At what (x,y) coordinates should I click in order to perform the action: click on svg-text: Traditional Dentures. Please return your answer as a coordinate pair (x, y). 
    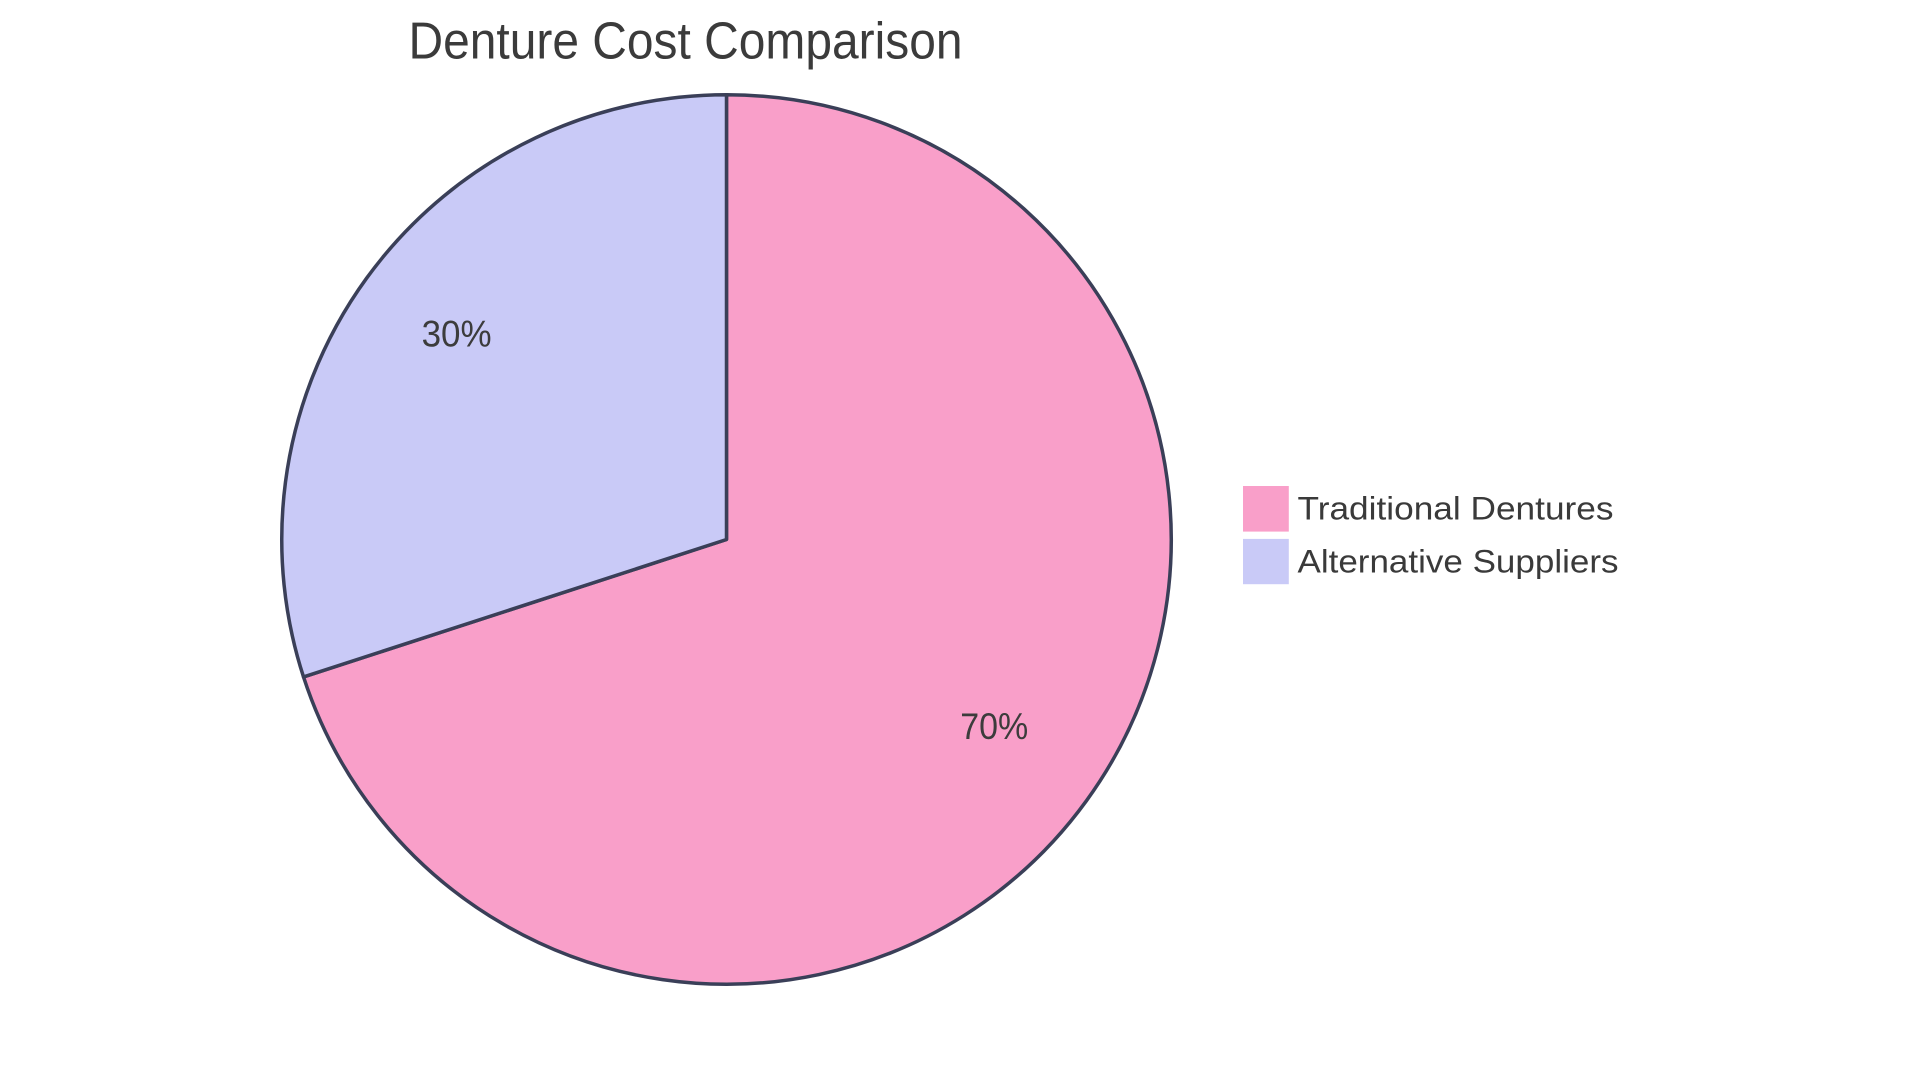
    Looking at the image, I should click on (1456, 509).